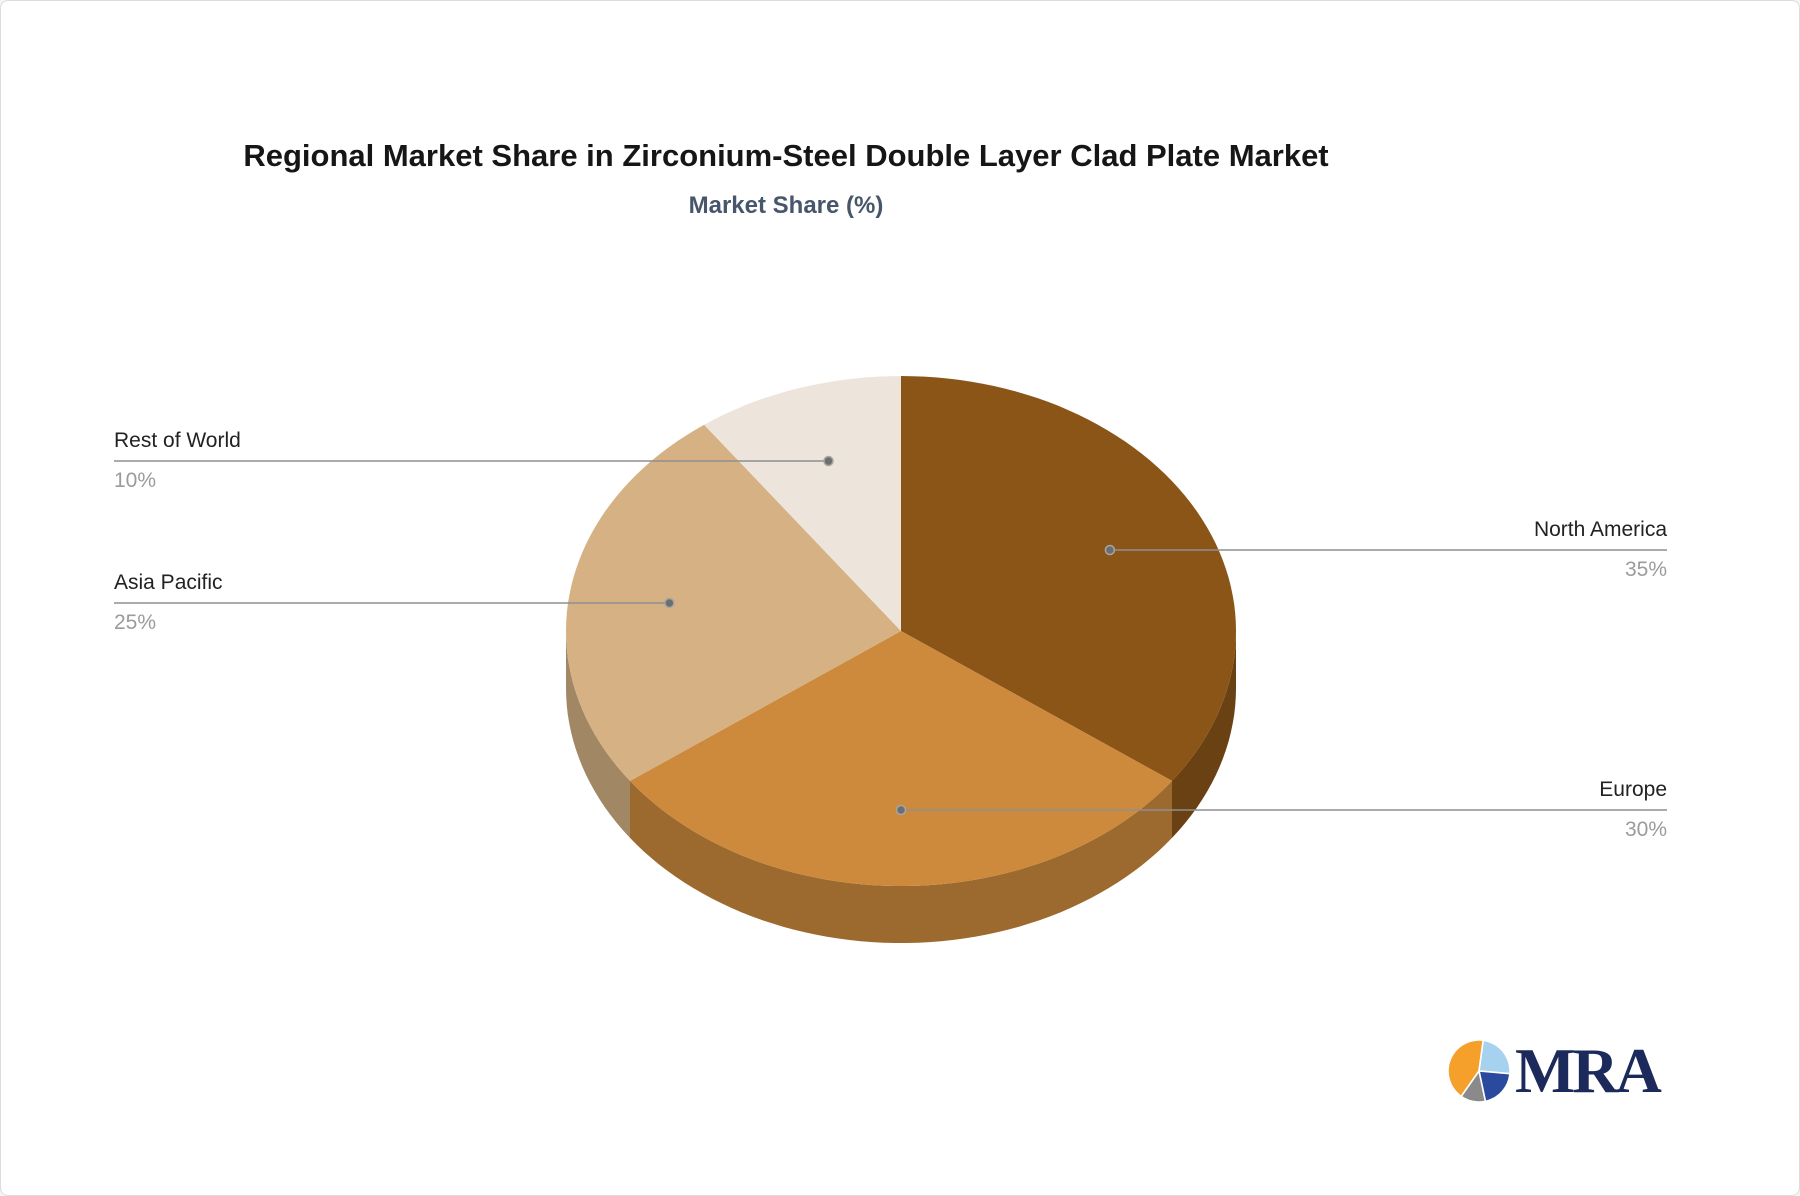 The height and width of the screenshot is (1196, 1800). What do you see at coordinates (802, 503) in the screenshot?
I see `pie-slice-rest-of-world` at bounding box center [802, 503].